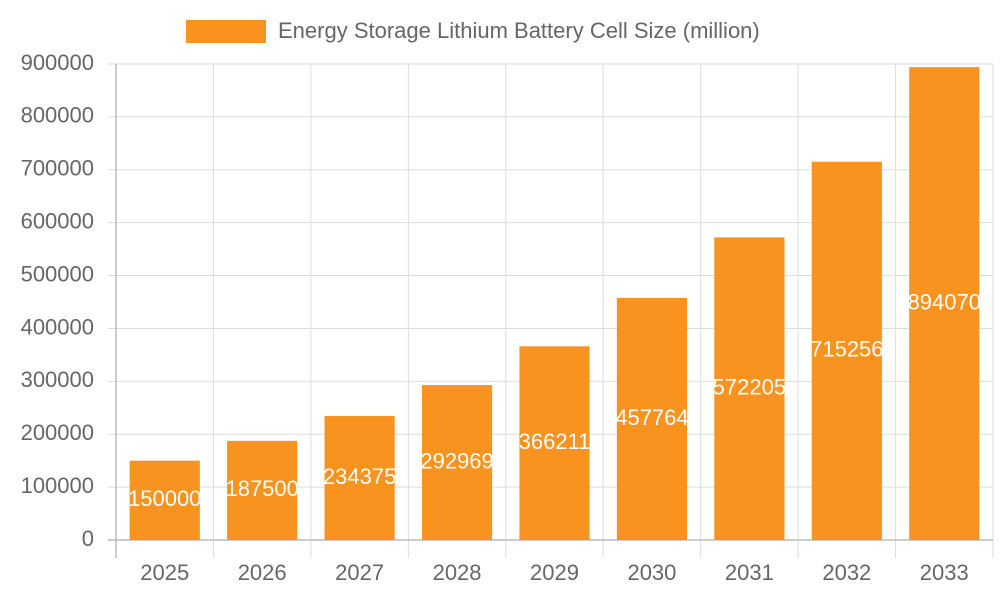 Image resolution: width=1000 pixels, height=600 pixels. Describe the element at coordinates (846, 572) in the screenshot. I see `x-tick-label: 2032` at that location.